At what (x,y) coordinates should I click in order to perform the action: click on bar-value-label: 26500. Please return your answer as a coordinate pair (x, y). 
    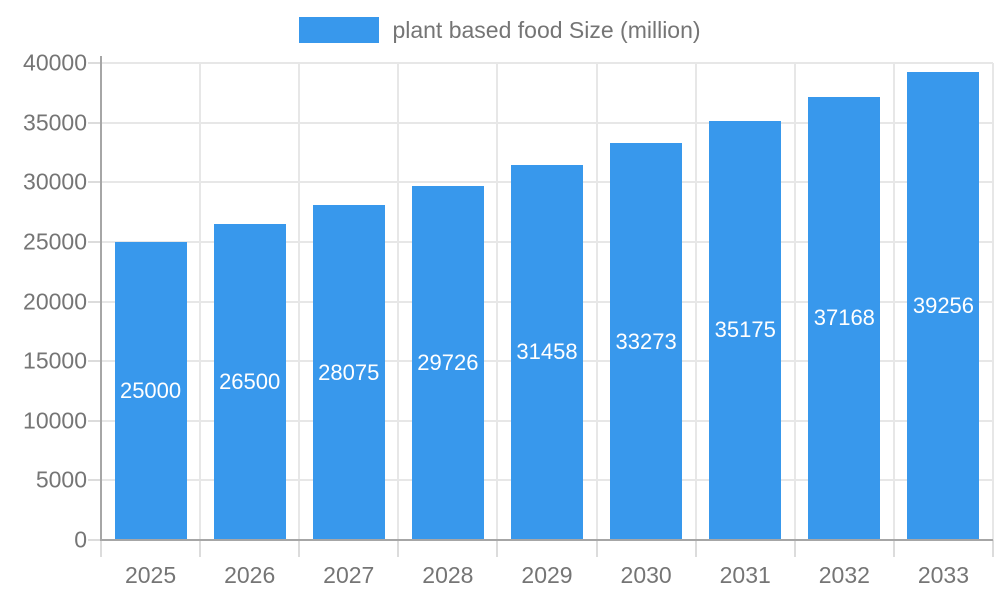
    Looking at the image, I should click on (250, 381).